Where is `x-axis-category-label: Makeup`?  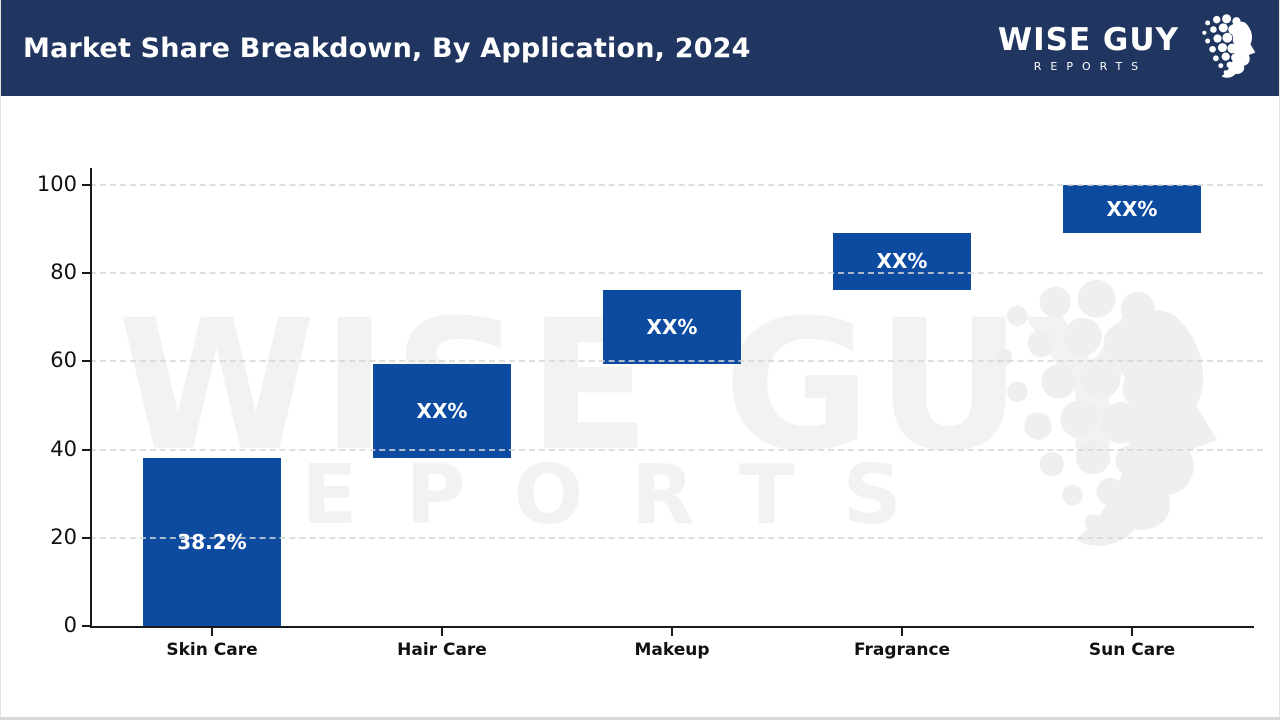 x-axis-category-label: Makeup is located at coordinates (672, 650).